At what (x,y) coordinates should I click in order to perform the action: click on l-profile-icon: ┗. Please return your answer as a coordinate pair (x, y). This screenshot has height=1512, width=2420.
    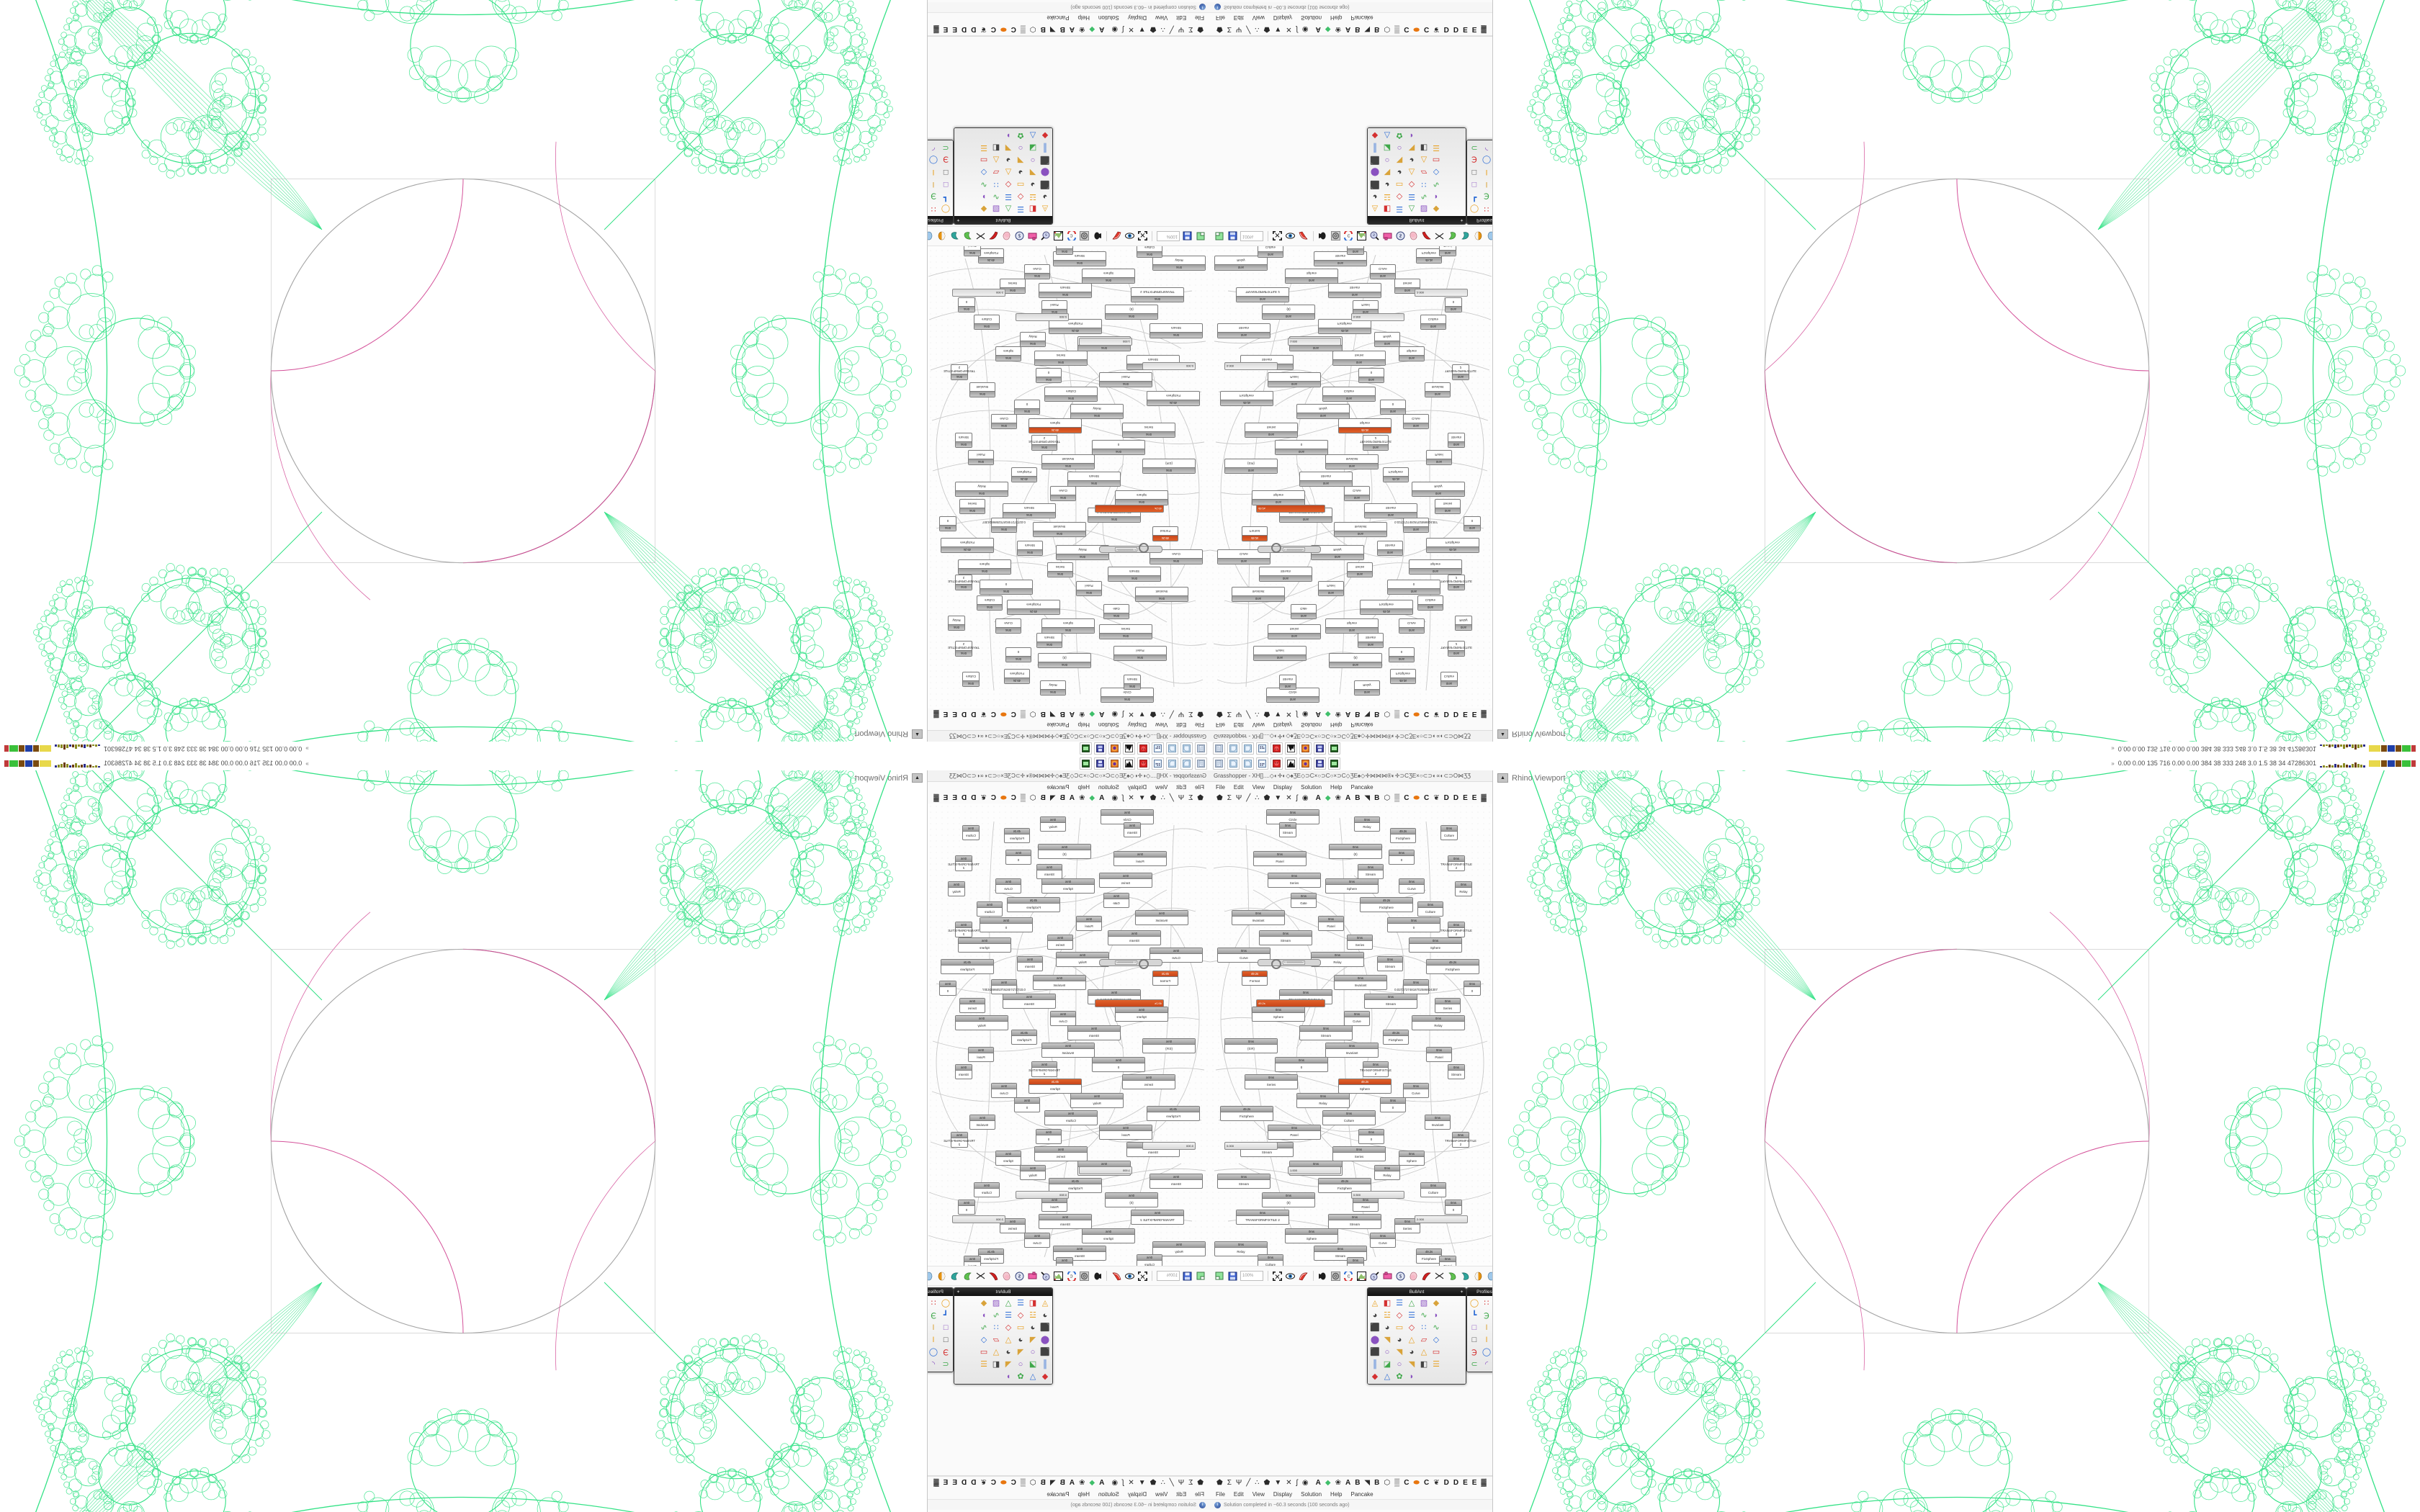
    Looking at the image, I should click on (946, 1315).